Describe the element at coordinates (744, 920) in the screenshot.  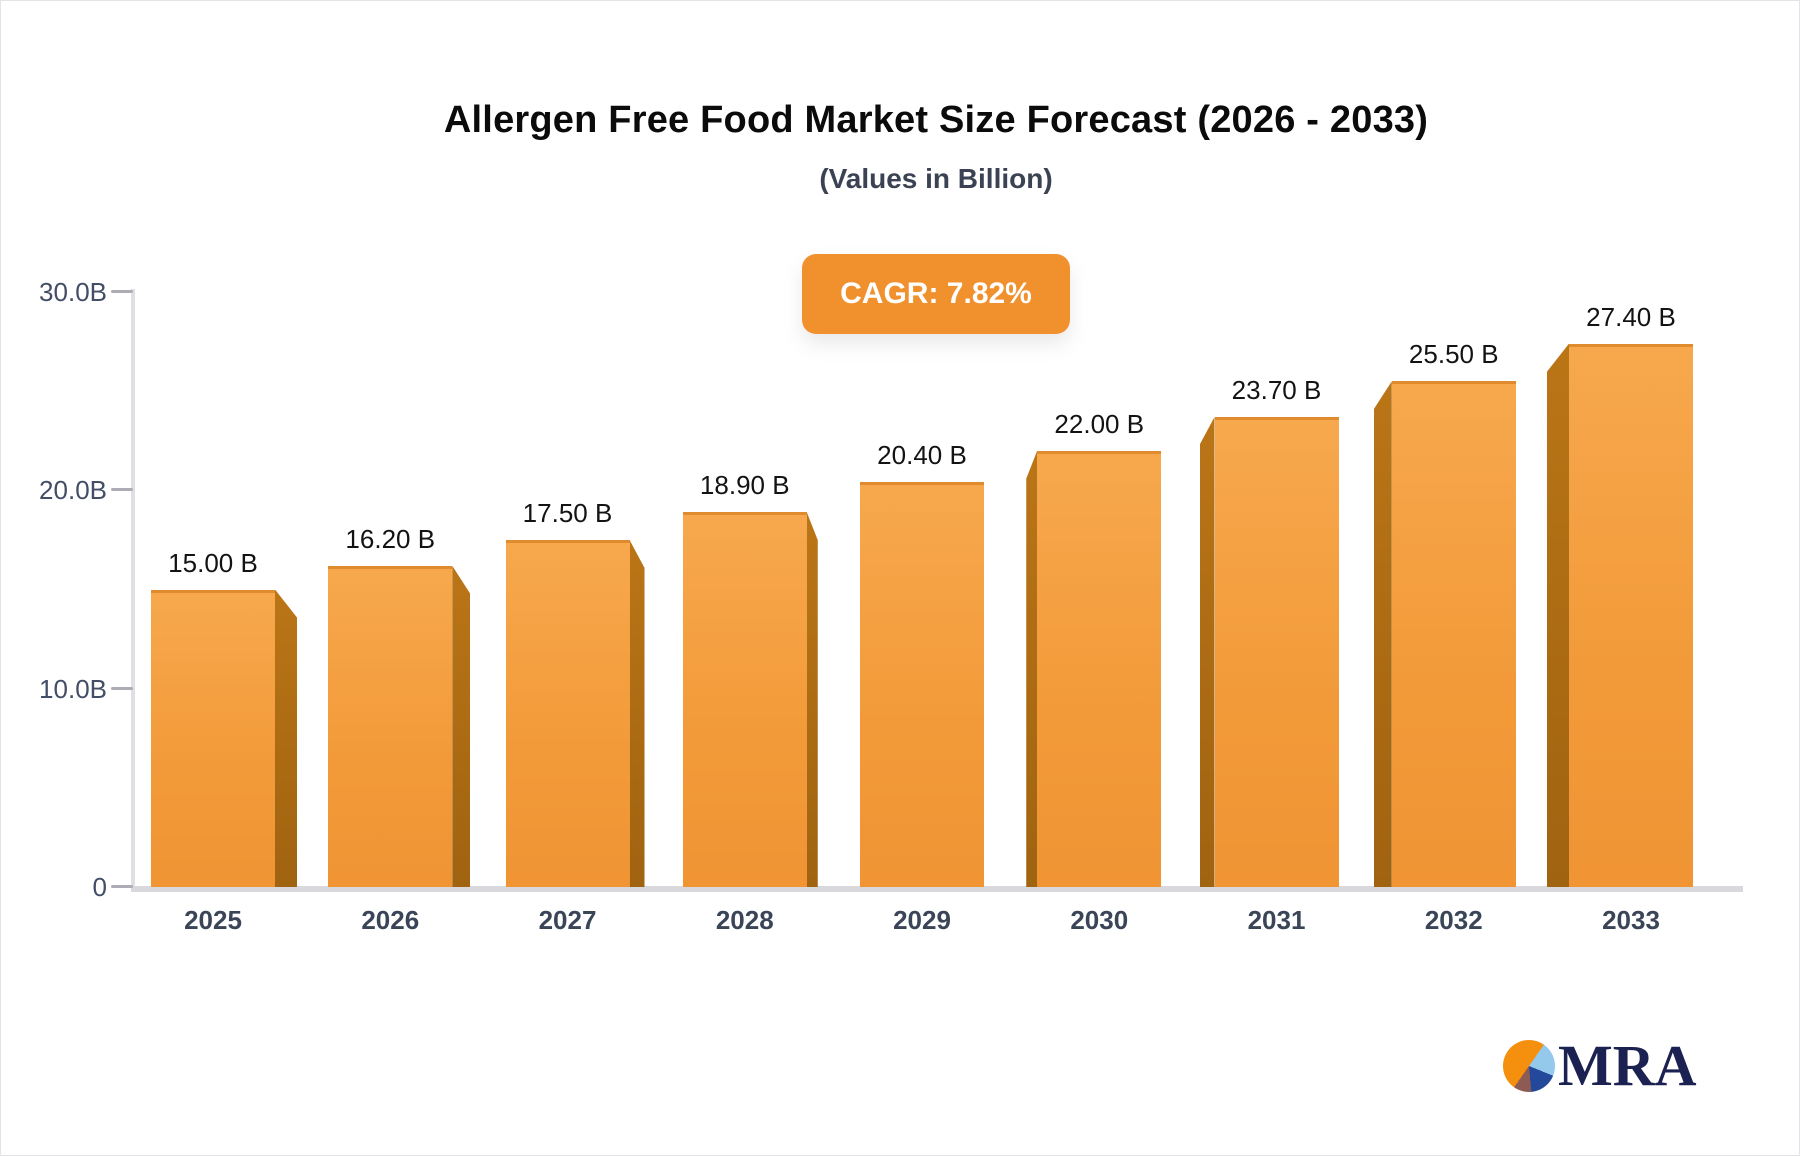
I see `x-axis-label: 2028` at that location.